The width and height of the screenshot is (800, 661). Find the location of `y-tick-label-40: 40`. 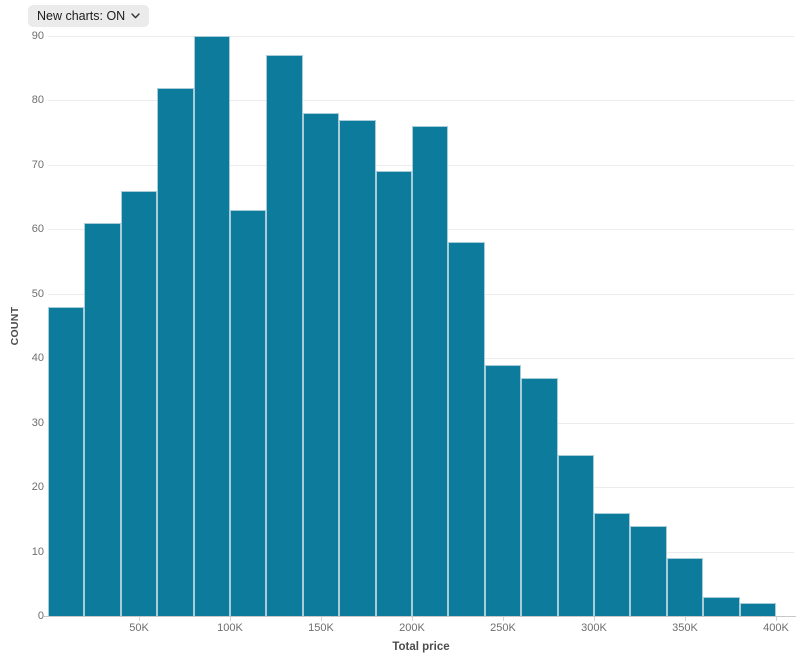

y-tick-label-40: 40 is located at coordinates (37, 358).